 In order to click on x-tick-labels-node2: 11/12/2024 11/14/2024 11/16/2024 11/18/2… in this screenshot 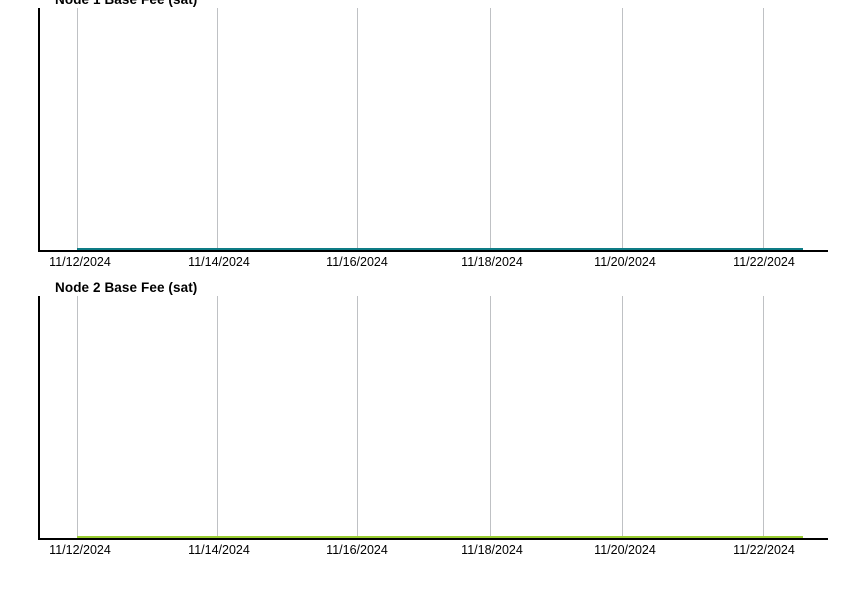, I will do `click(430, 551)`.